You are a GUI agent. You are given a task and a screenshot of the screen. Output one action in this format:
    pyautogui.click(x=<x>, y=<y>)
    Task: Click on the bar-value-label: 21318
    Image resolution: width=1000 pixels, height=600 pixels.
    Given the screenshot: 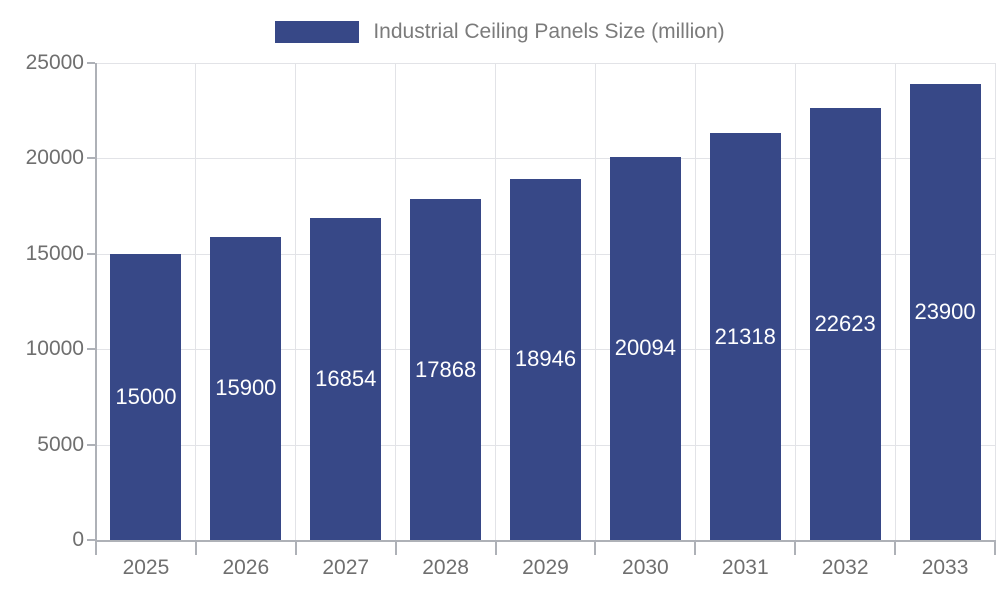 What is the action you would take?
    pyautogui.click(x=745, y=336)
    